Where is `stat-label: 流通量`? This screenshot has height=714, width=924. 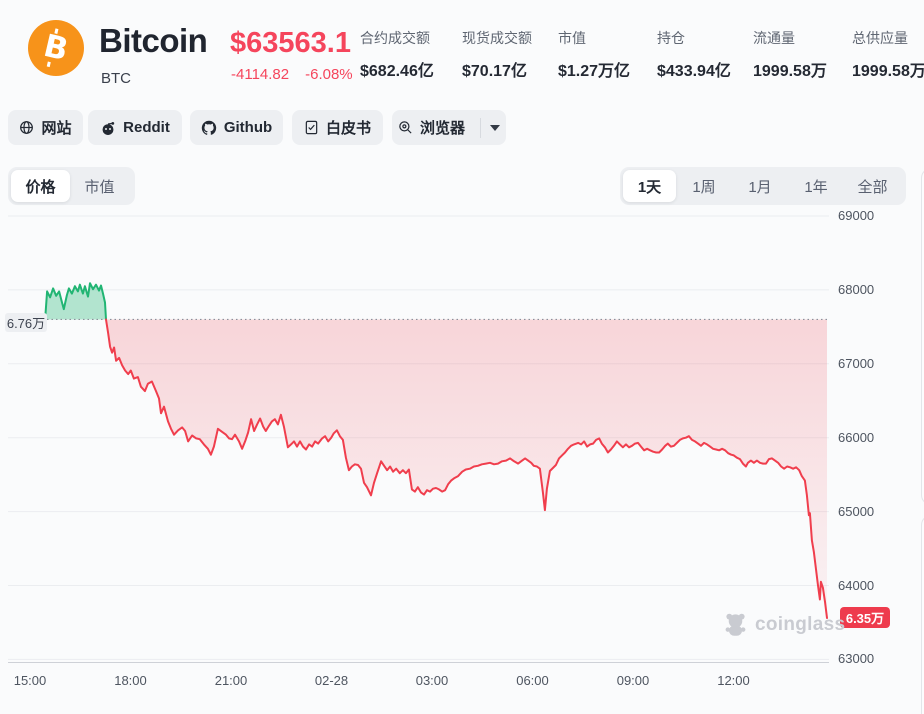
stat-label: 流通量 is located at coordinates (774, 38).